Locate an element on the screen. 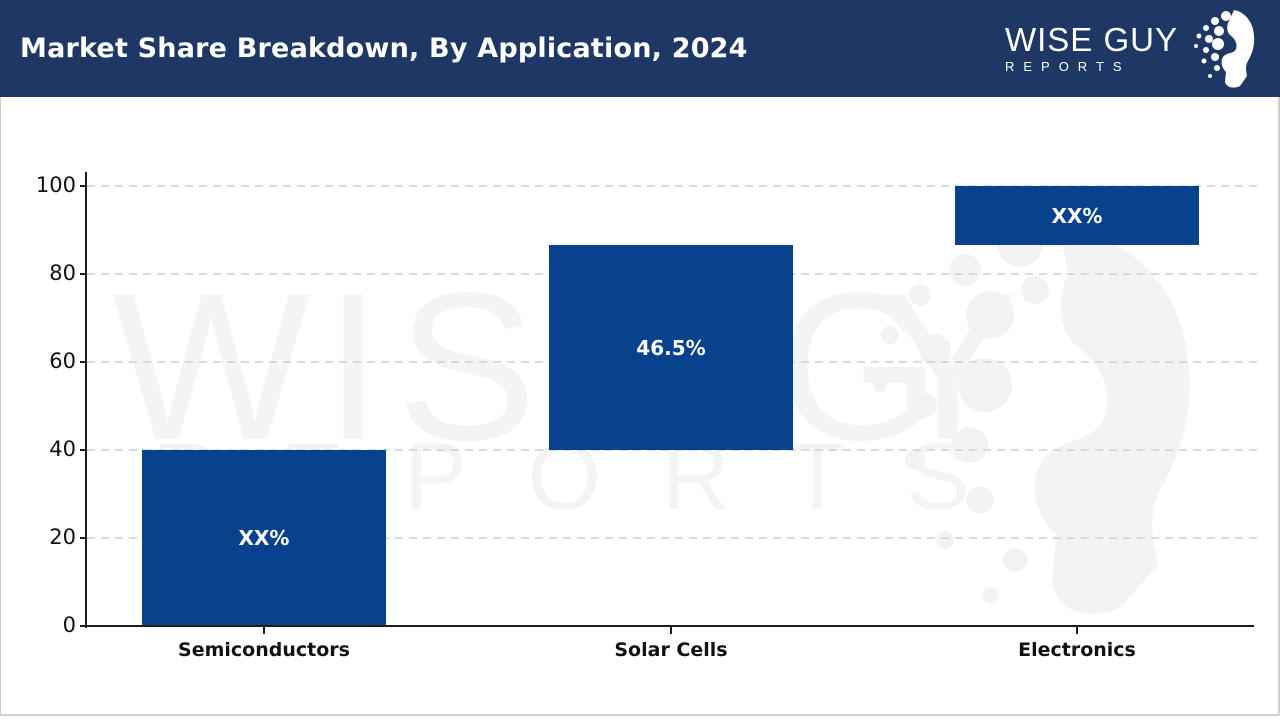 This screenshot has height=720, width=1280. x-category-label: Electronics is located at coordinates (1077, 650).